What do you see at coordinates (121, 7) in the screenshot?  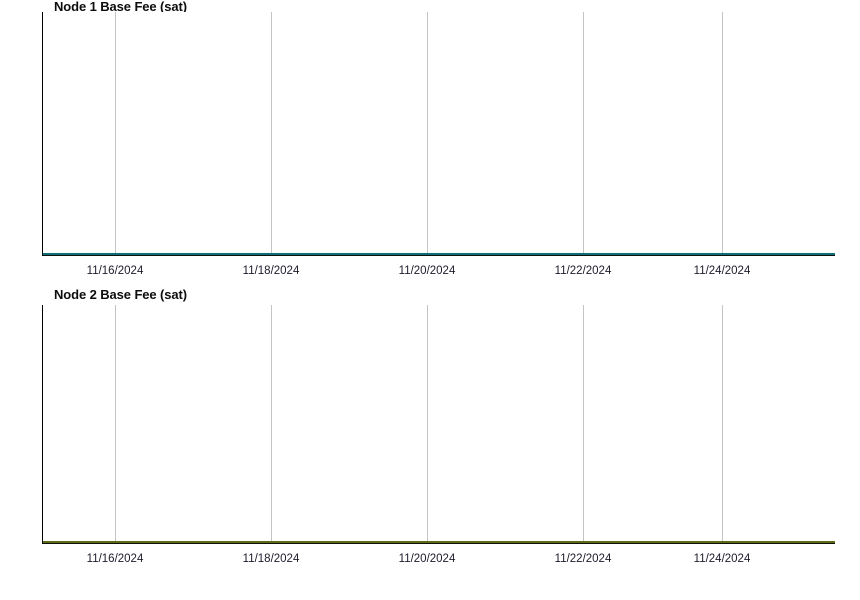 I see `chart-title-node-1: Node 1 Base Fee (sat)` at bounding box center [121, 7].